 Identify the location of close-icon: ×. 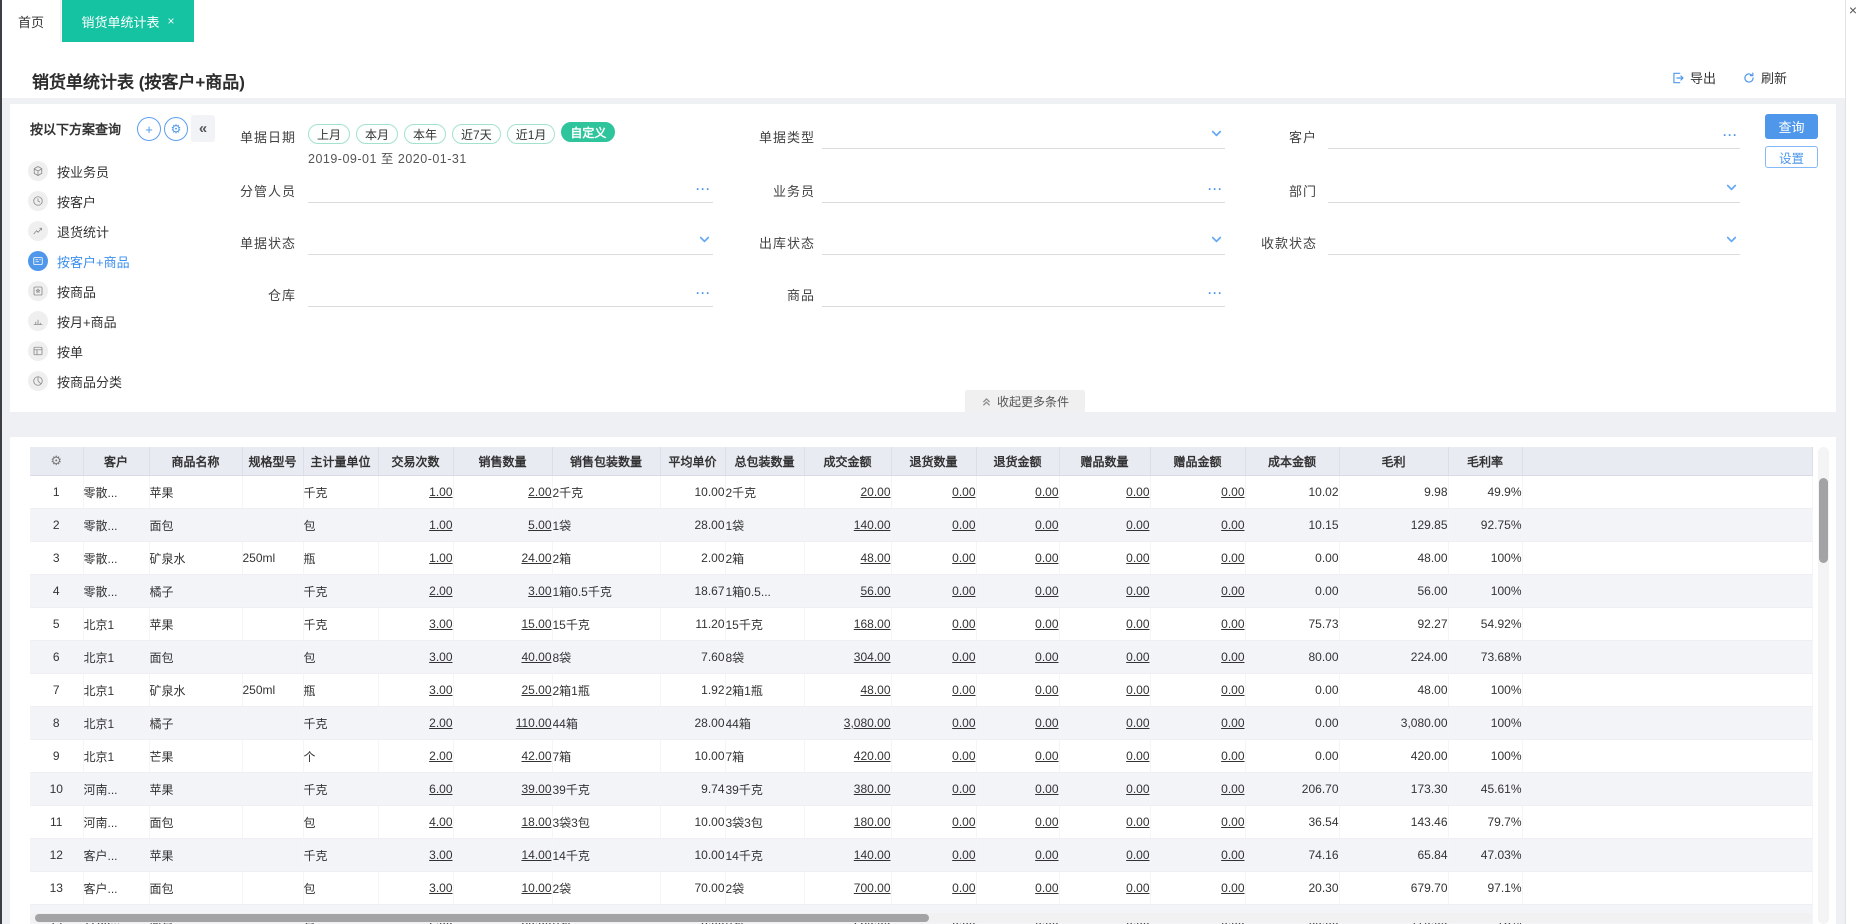
(1853, 10).